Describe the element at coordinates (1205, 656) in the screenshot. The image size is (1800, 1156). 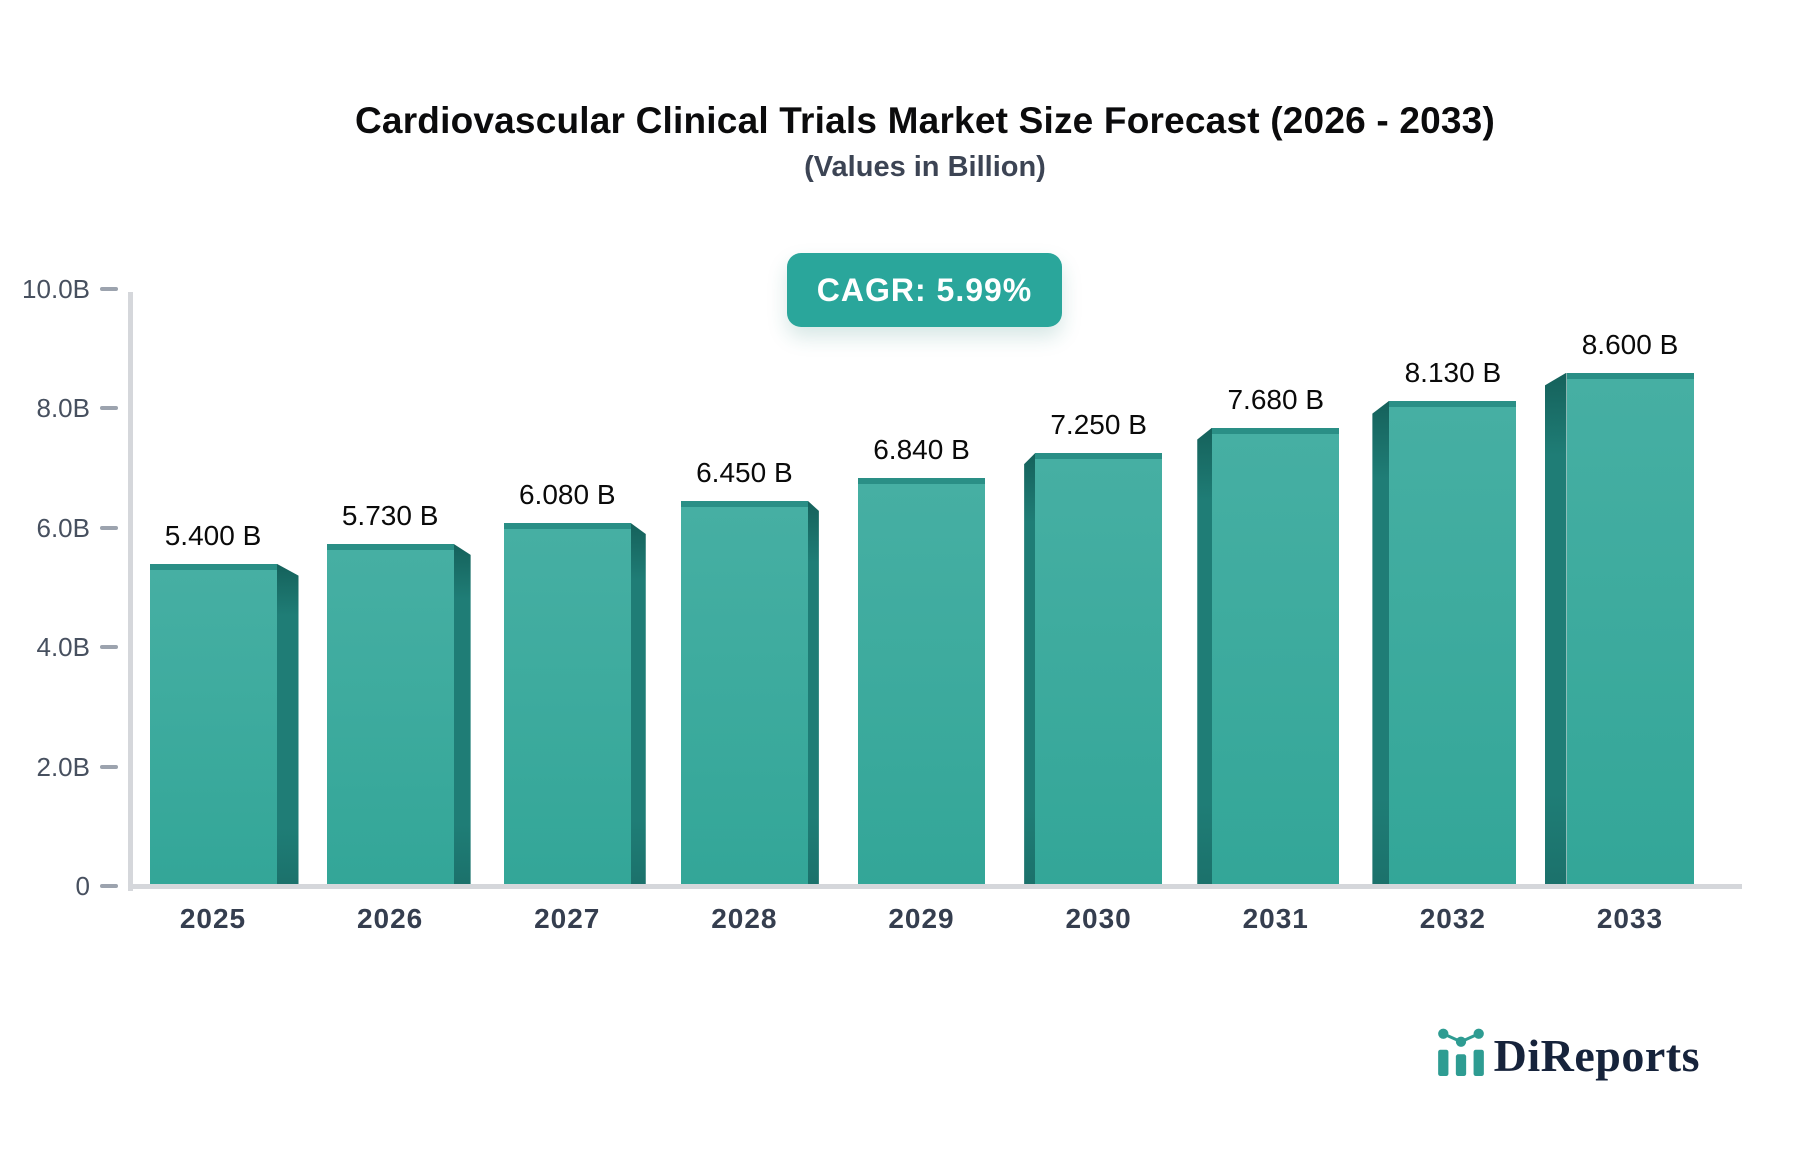
I see `bar-side-2031` at that location.